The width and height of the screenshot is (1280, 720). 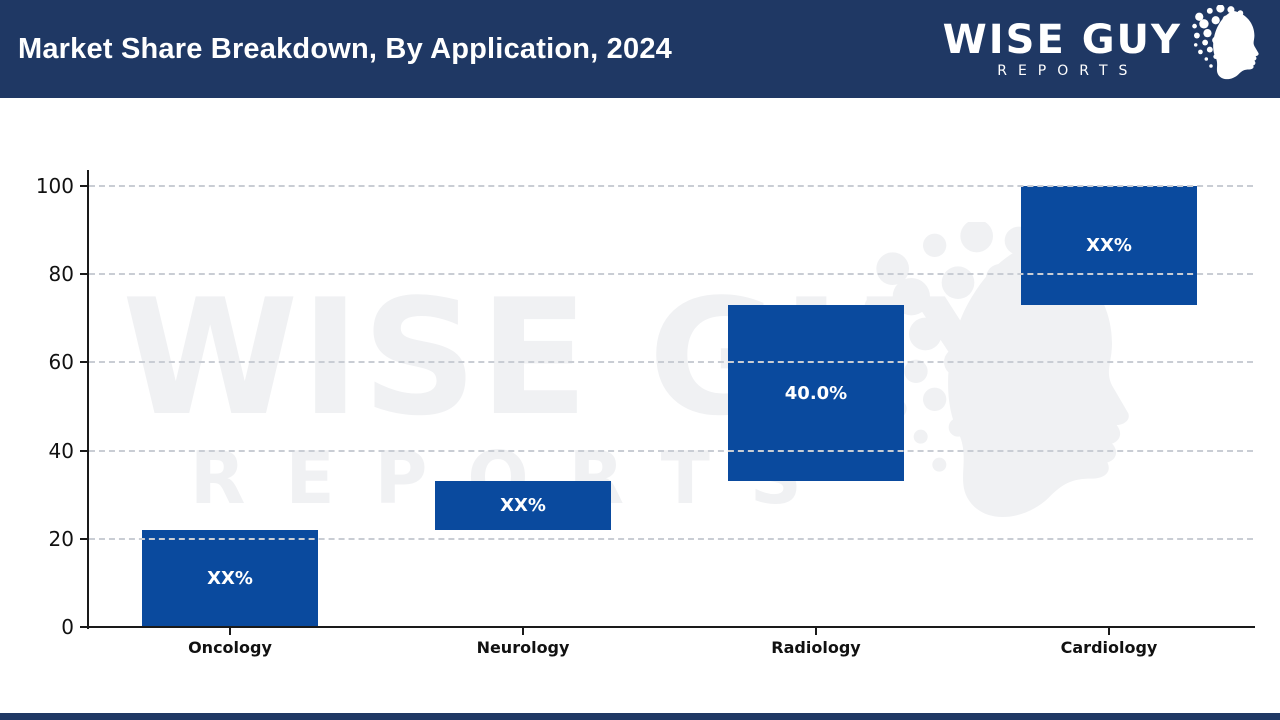 I want to click on brand-tagline: REPORTS, so click(x=1068, y=71).